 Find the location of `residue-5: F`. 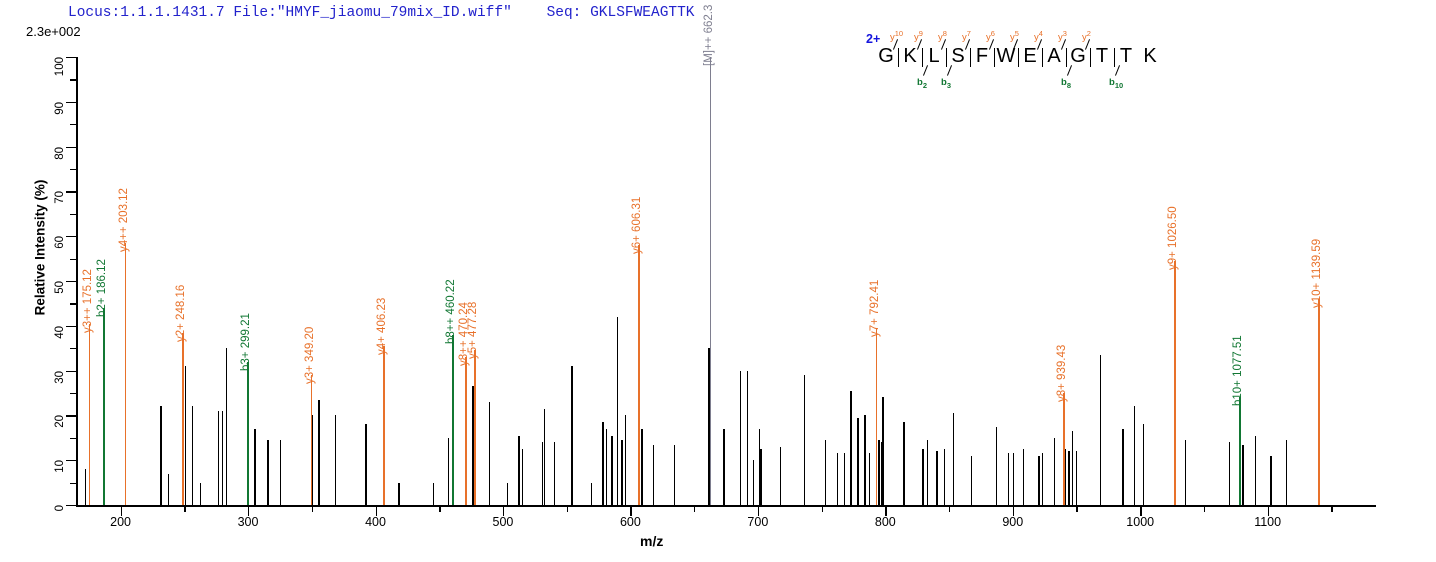

residue-5: F is located at coordinates (982, 56).